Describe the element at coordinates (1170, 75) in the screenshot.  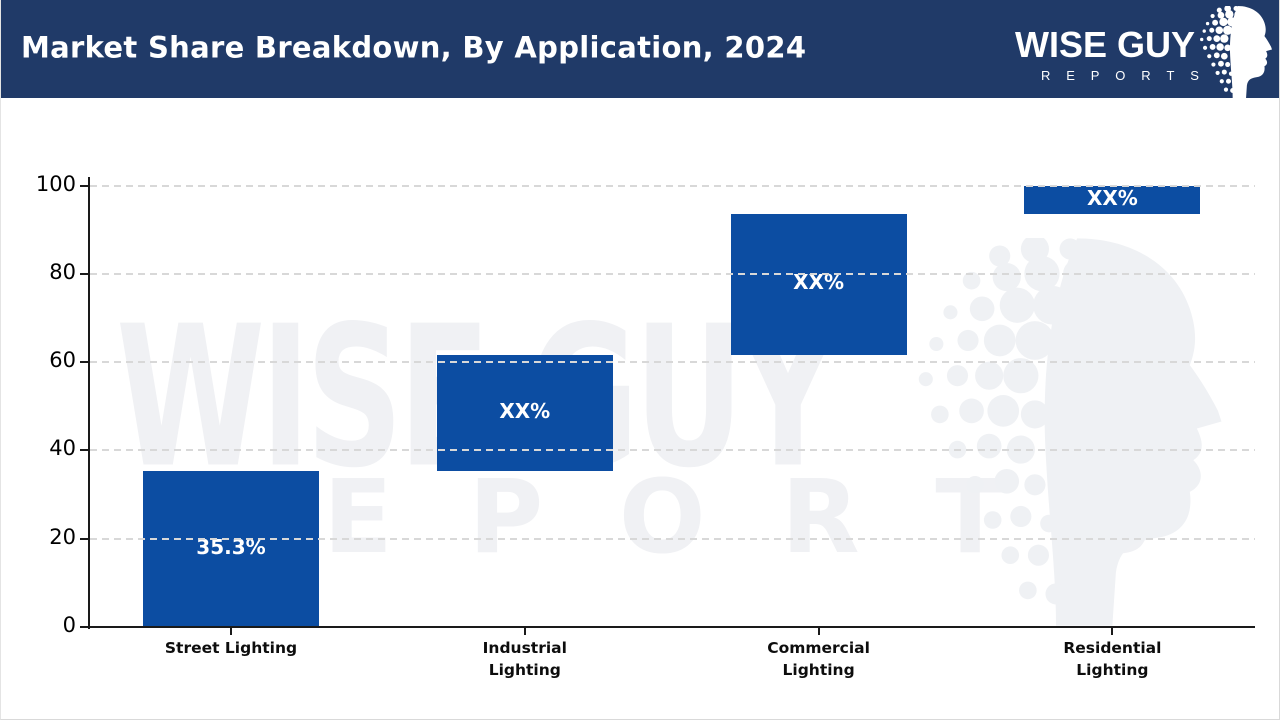
I see `letter: T` at that location.